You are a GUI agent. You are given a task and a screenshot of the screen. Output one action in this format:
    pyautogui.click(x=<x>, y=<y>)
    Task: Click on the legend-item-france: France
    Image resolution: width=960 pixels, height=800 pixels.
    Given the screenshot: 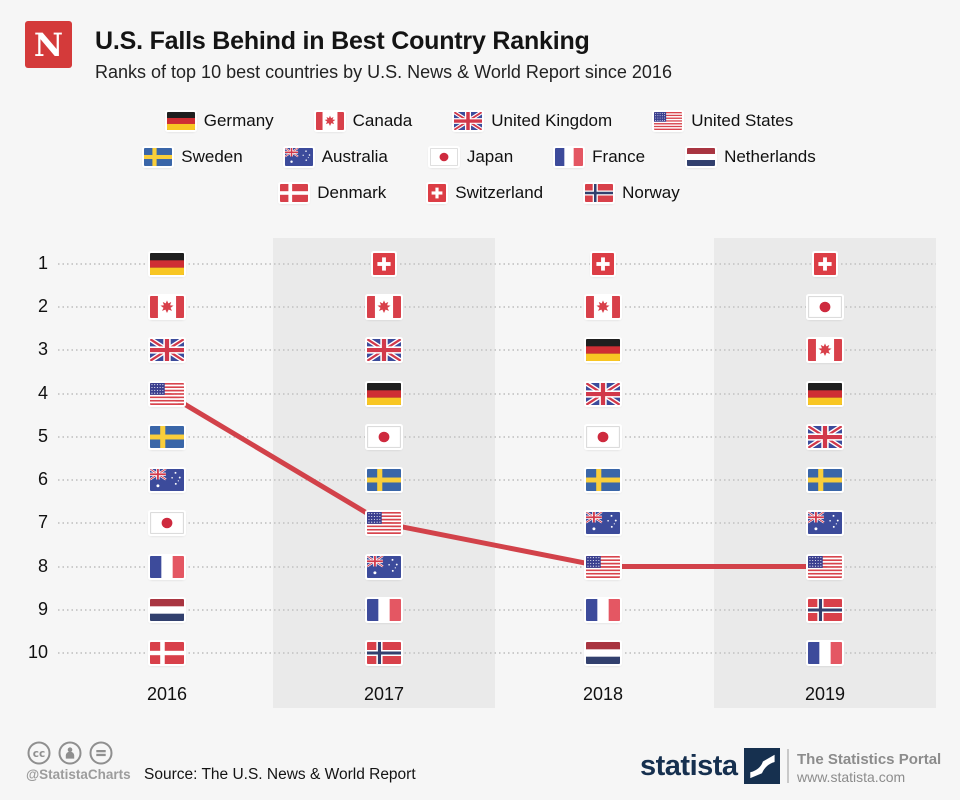 What is the action you would take?
    pyautogui.click(x=600, y=157)
    